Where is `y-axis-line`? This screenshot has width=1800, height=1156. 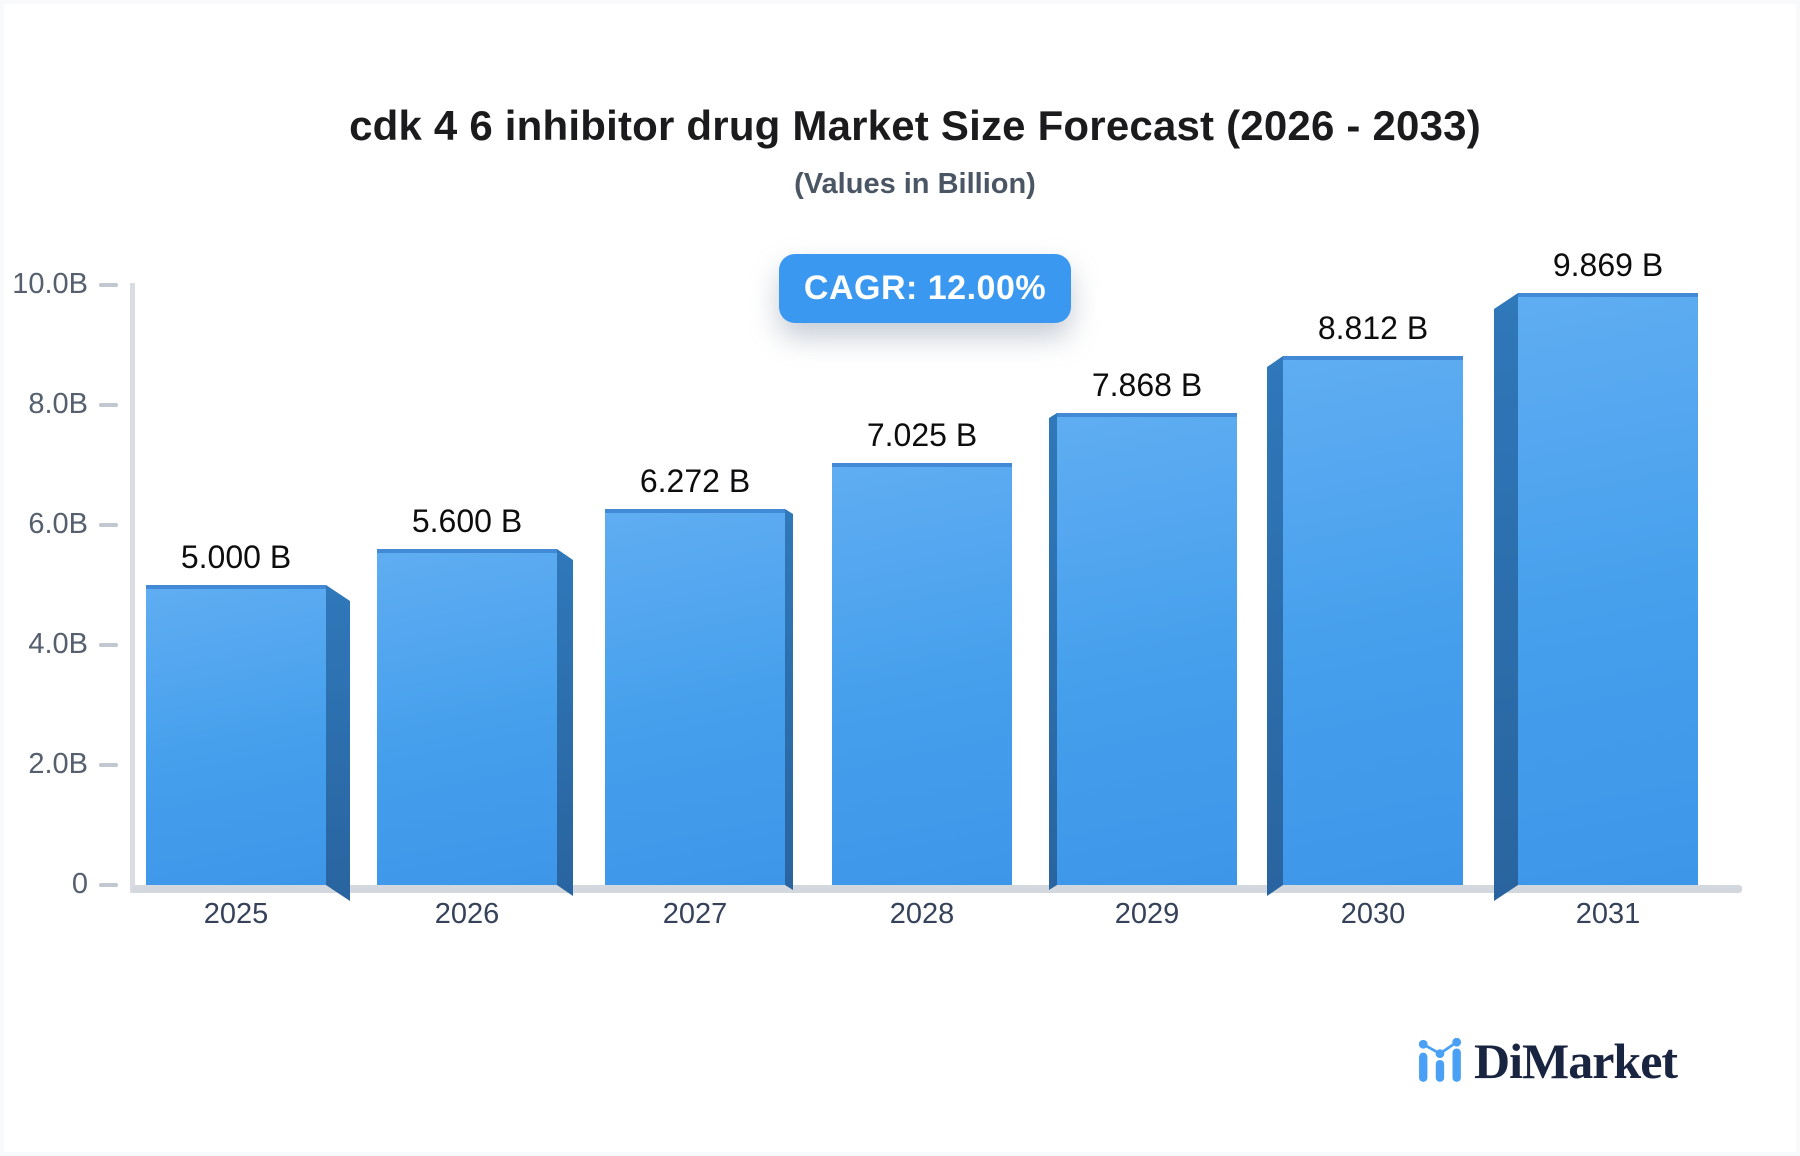
y-axis-line is located at coordinates (132, 588).